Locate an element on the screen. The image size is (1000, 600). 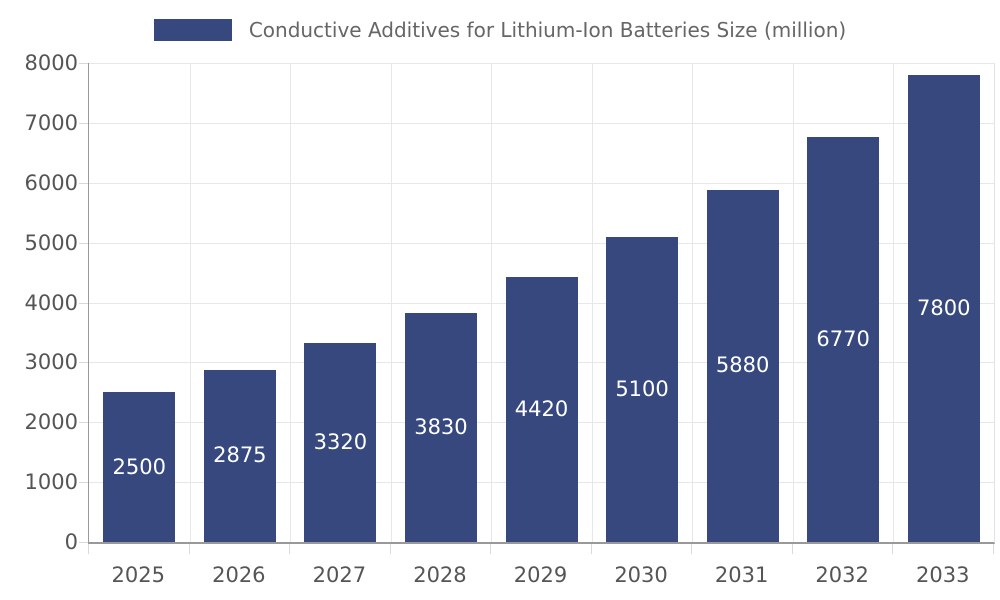
x-tick-label: 2028 is located at coordinates (440, 575).